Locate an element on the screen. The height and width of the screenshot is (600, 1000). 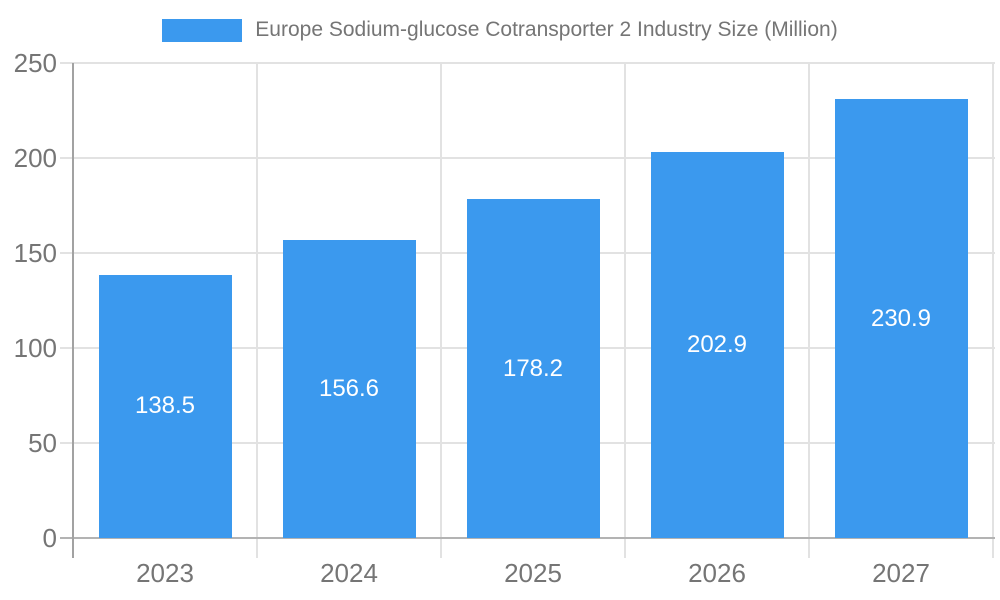
bar: 230.9 is located at coordinates (901, 318).